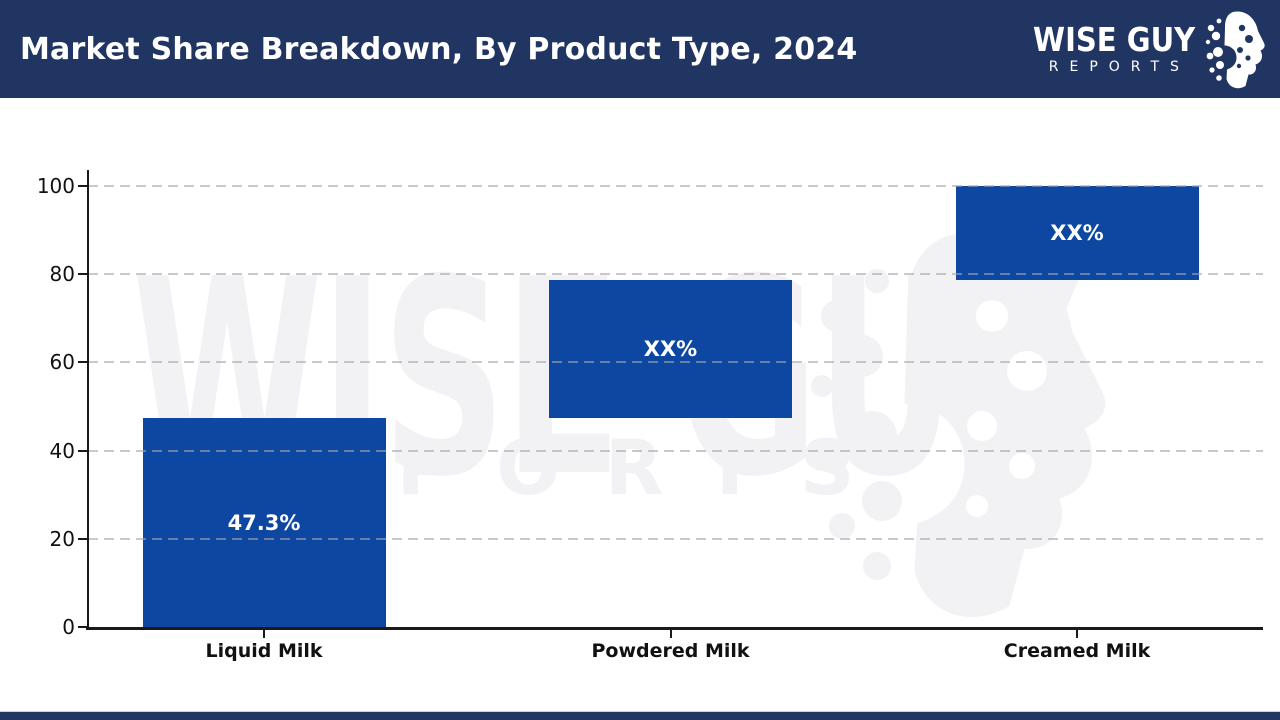 This screenshot has width=1280, height=720. I want to click on dotted-head-profile-icon, so click(1235, 50).